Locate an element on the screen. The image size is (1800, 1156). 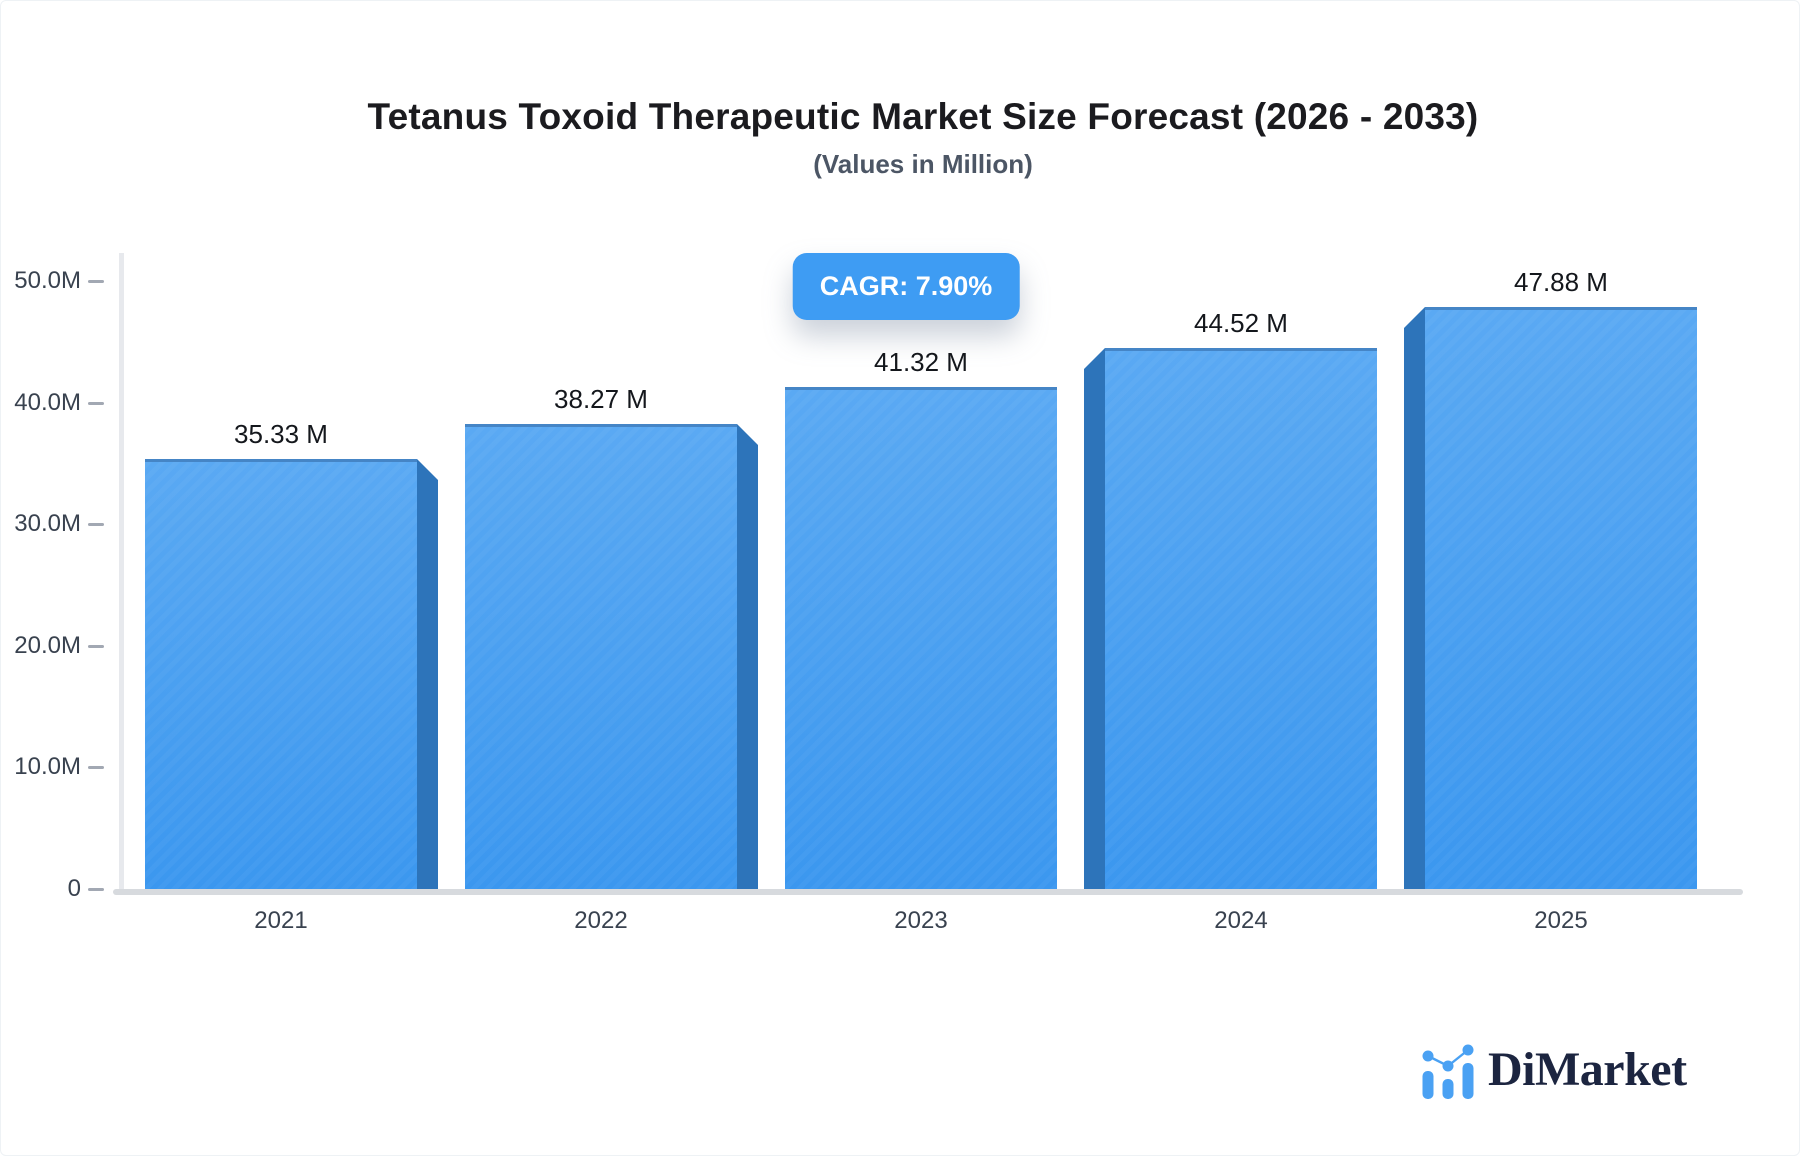
y-axis-tick-label: 0 is located at coordinates (74, 888).